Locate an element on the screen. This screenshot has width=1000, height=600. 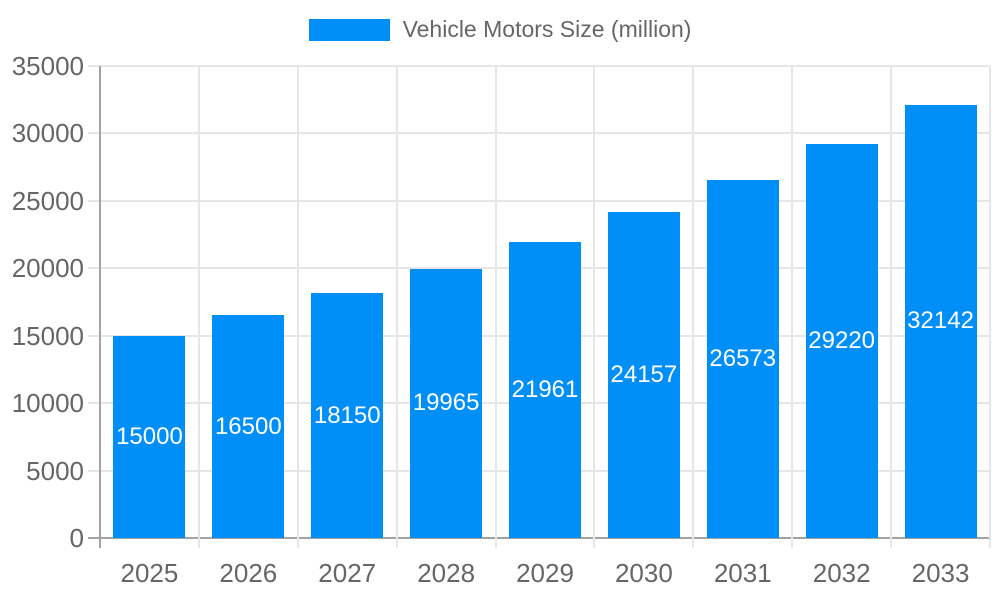
bar-2032: 29220 is located at coordinates (841, 340).